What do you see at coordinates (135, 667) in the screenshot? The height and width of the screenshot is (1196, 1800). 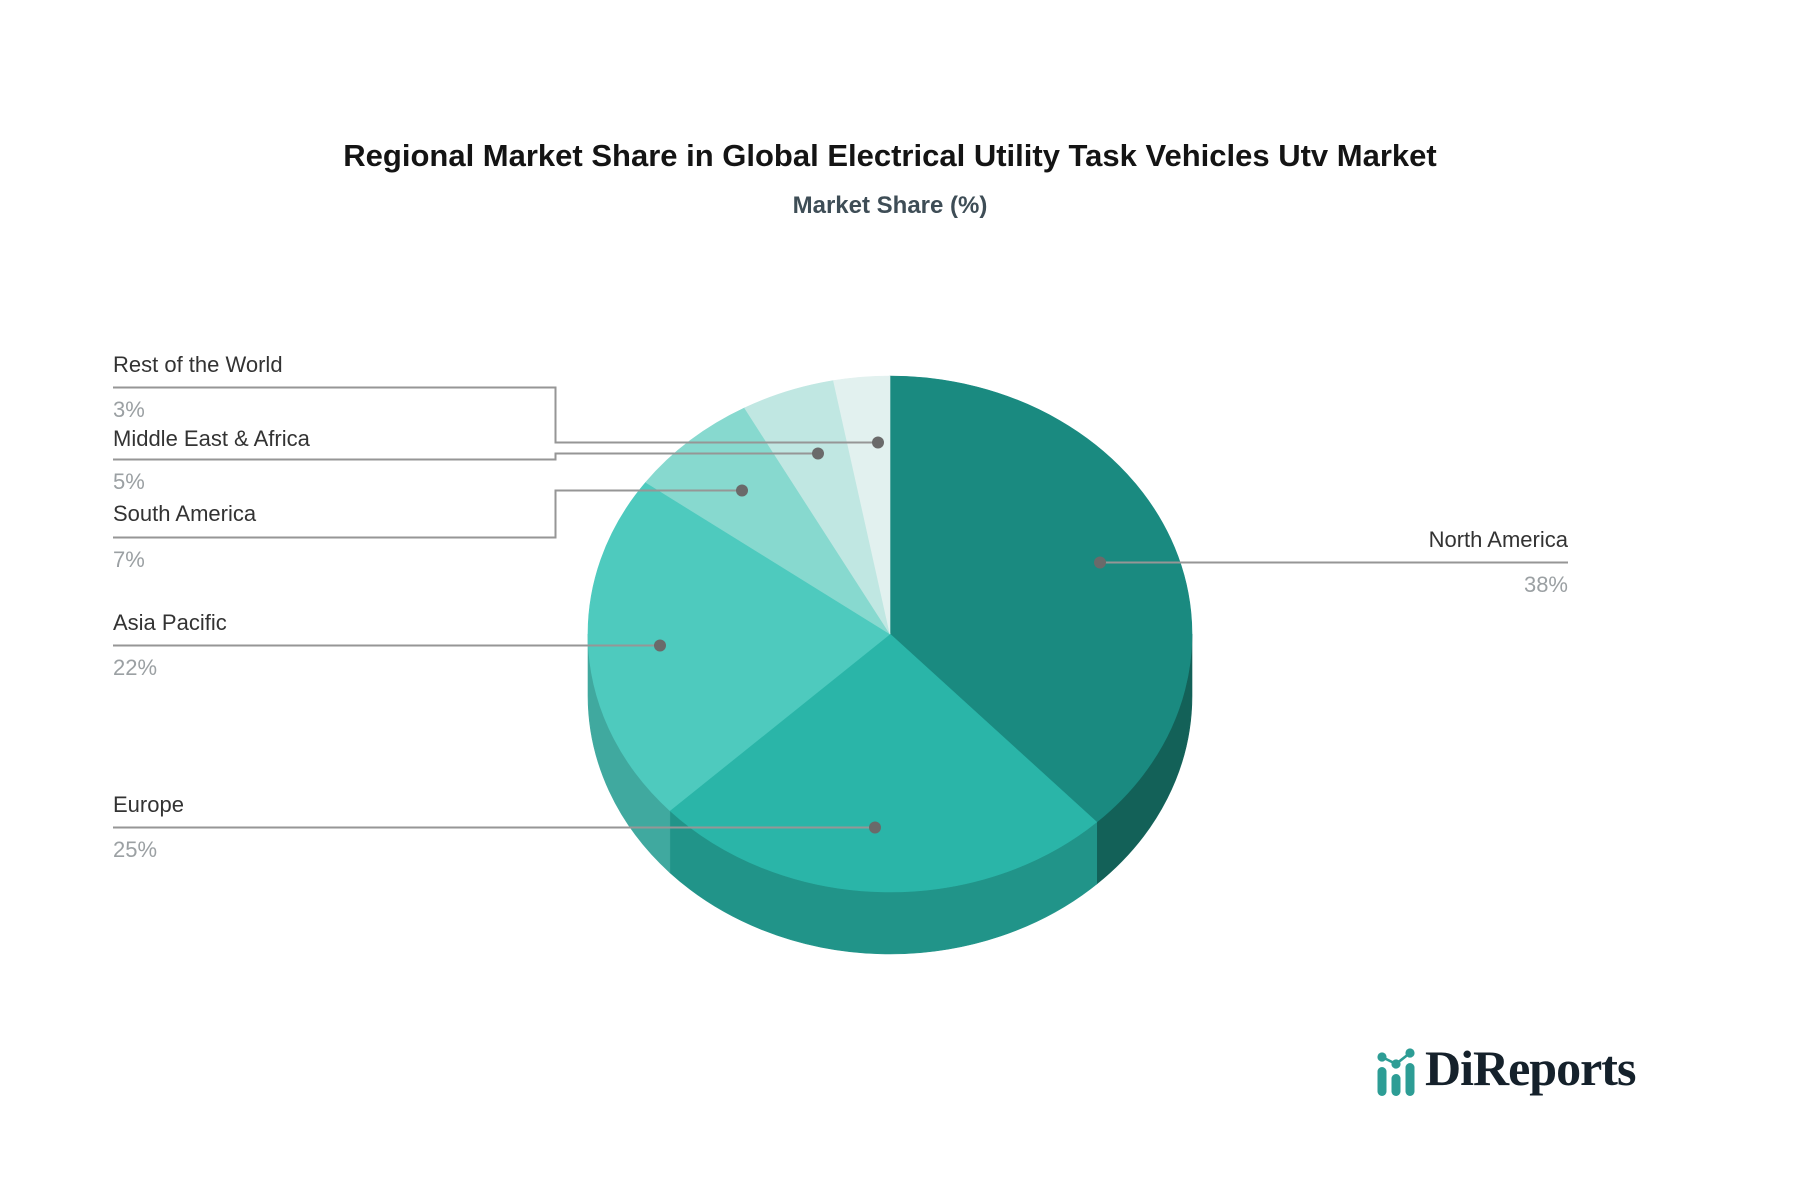 I see `slice-value-asia-pacific: 22%` at bounding box center [135, 667].